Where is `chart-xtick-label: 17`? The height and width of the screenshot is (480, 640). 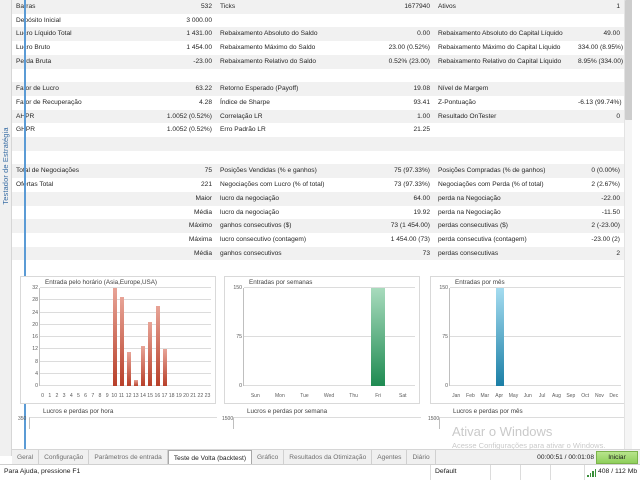
chart-xtick-label: 17 is located at coordinates (164, 396).